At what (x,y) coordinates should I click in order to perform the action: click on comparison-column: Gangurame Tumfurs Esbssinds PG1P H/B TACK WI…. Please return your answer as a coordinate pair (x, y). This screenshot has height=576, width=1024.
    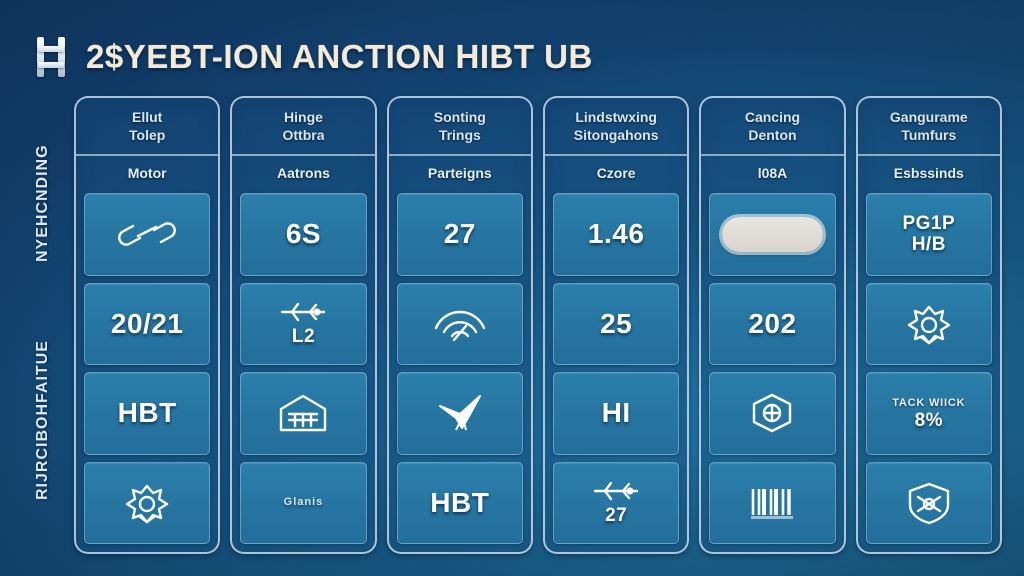
    Looking at the image, I should click on (928, 325).